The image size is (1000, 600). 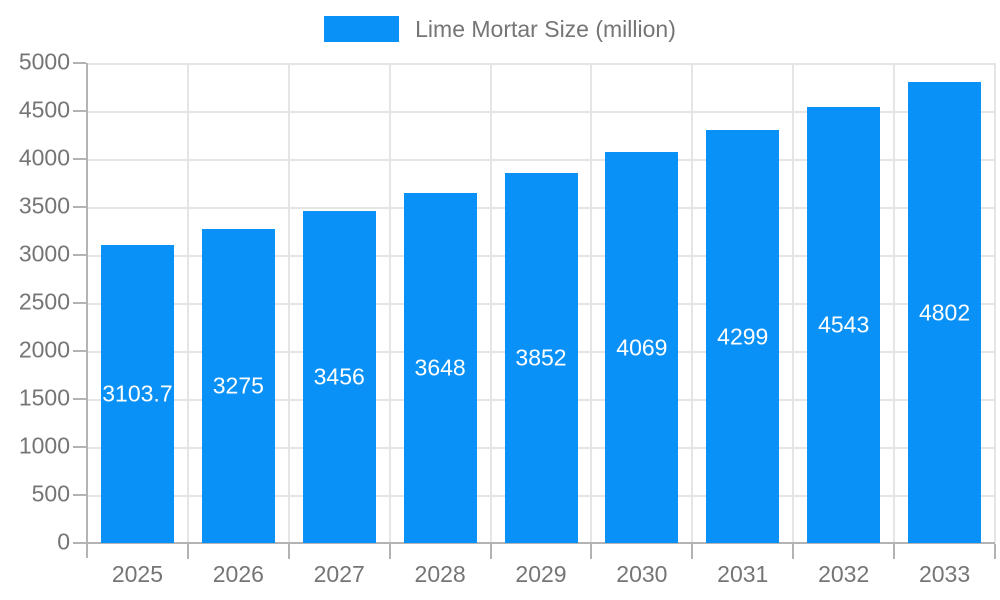 I want to click on bar-2031: 4299, so click(x=743, y=336).